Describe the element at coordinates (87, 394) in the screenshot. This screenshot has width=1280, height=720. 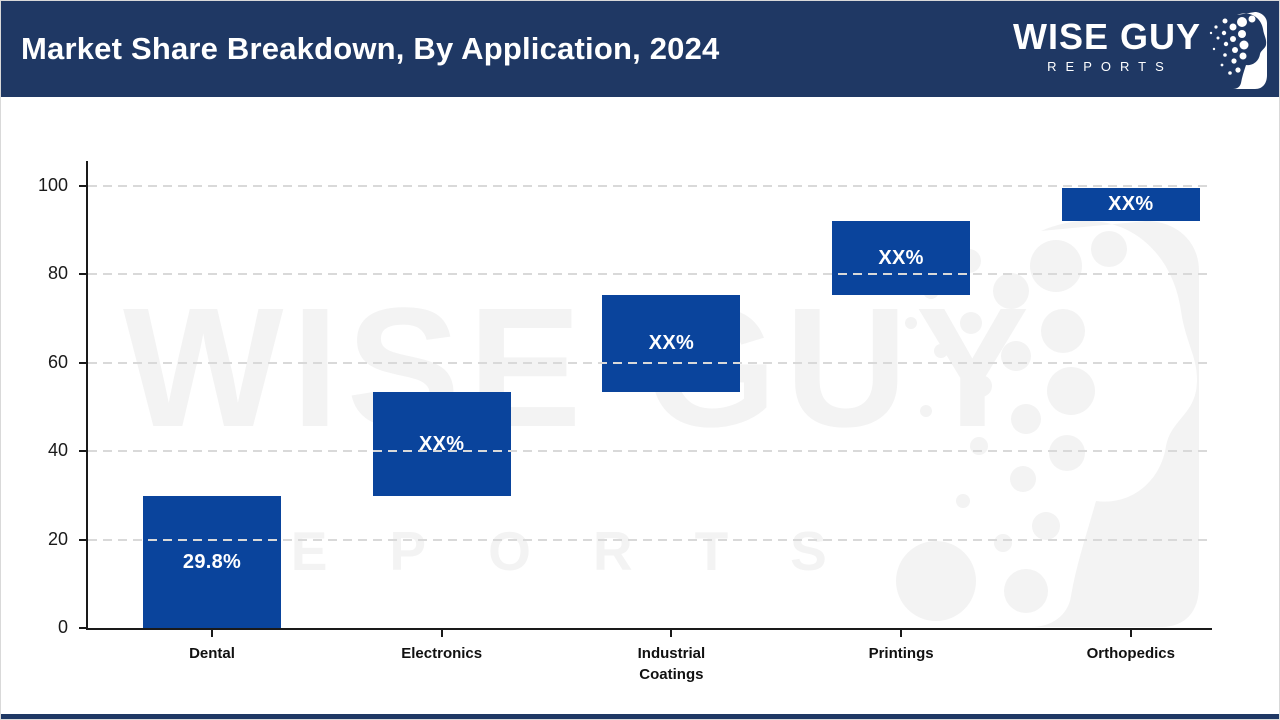
I see `y-axis-line` at that location.